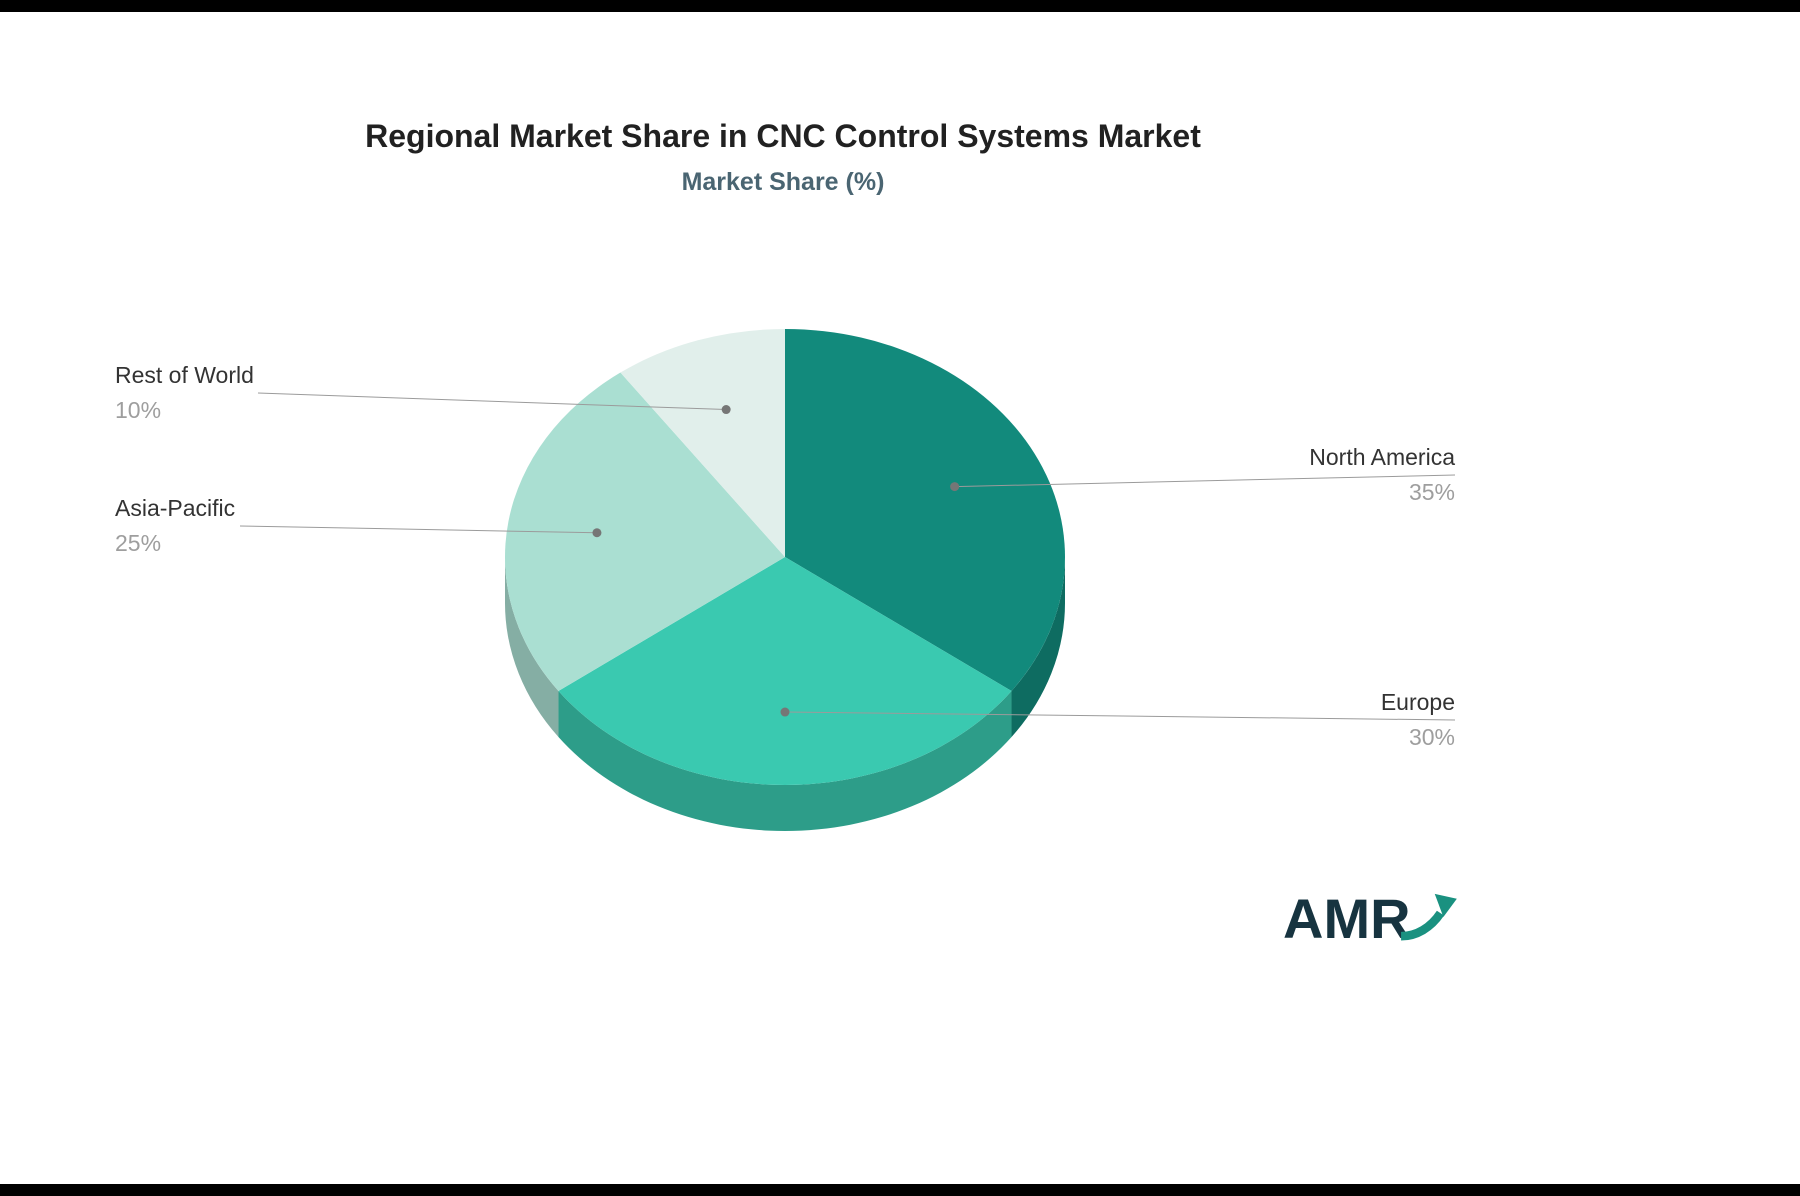  Describe the element at coordinates (1382, 457) in the screenshot. I see `callout-label: North America` at that location.